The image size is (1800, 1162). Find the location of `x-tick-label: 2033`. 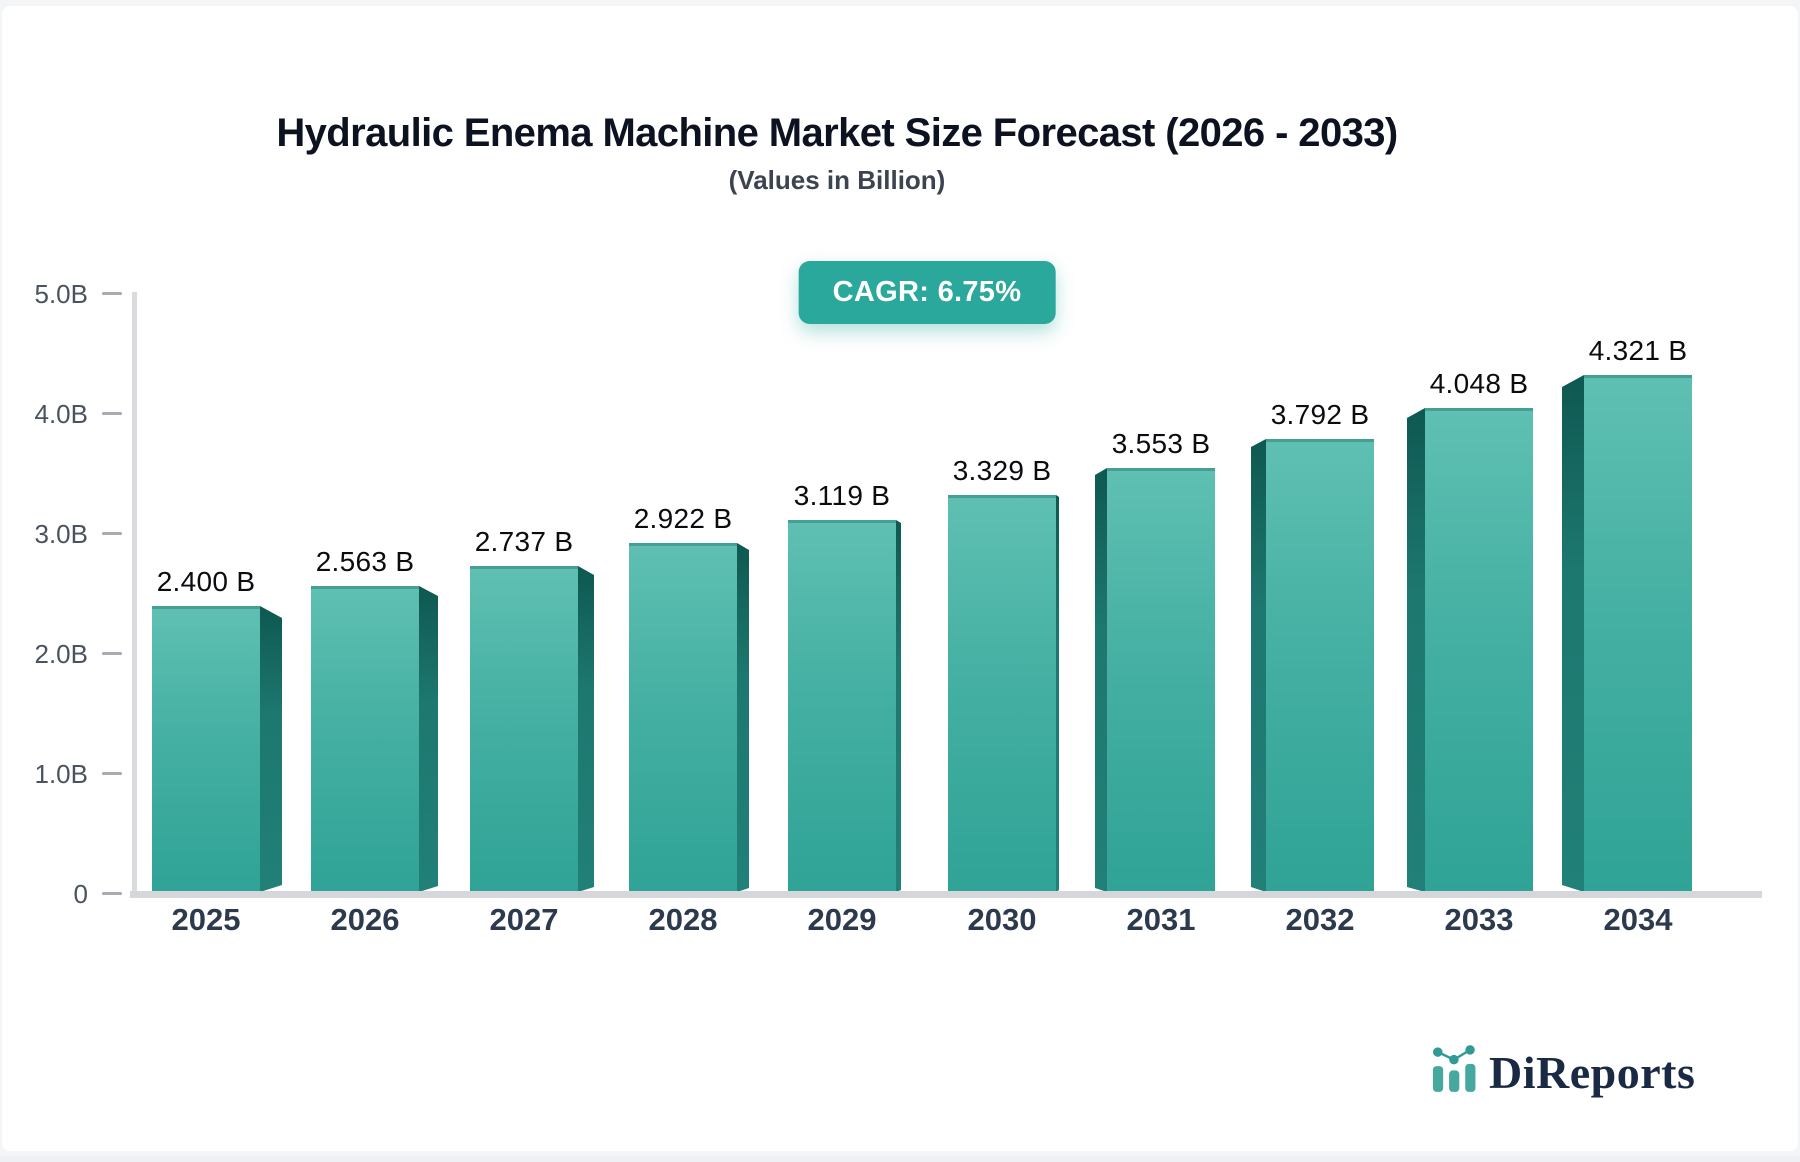

x-tick-label: 2033 is located at coordinates (1479, 919).